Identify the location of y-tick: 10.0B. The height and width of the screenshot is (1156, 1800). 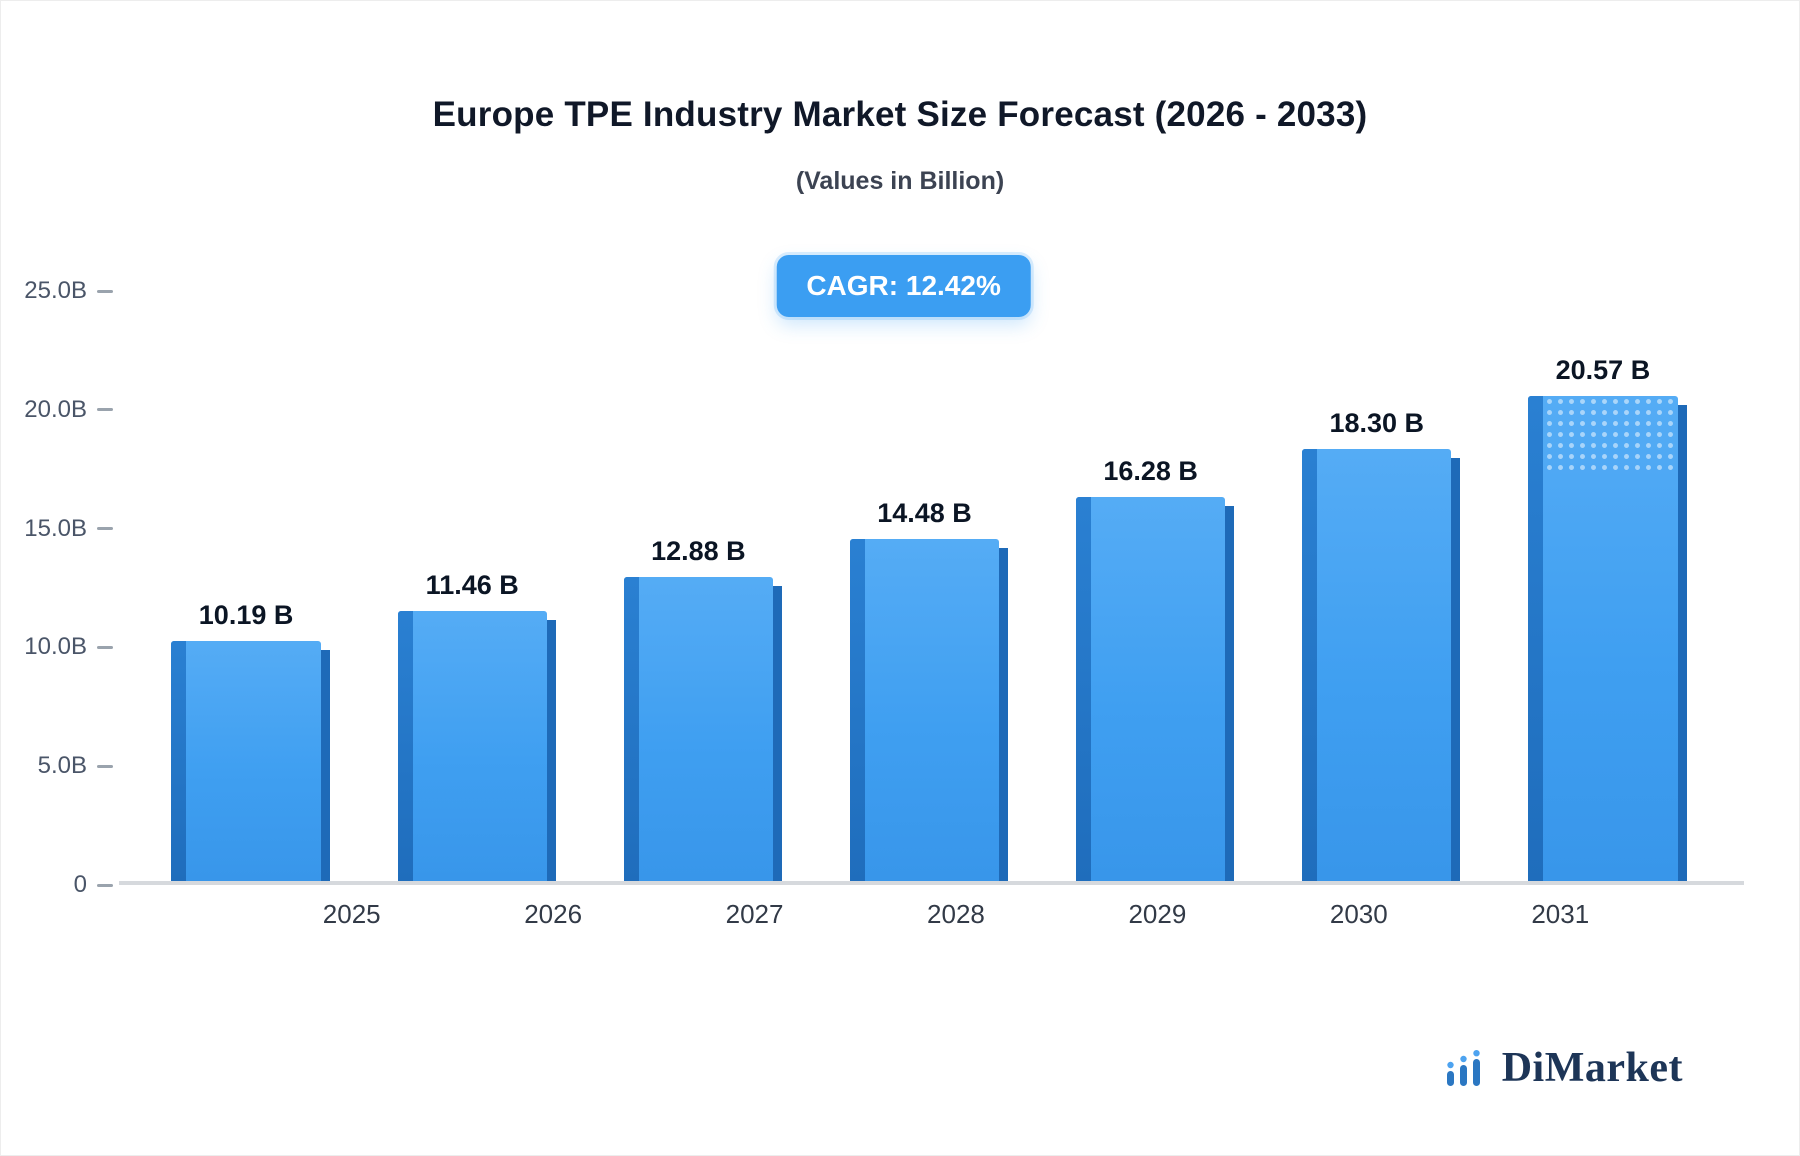
(68, 647).